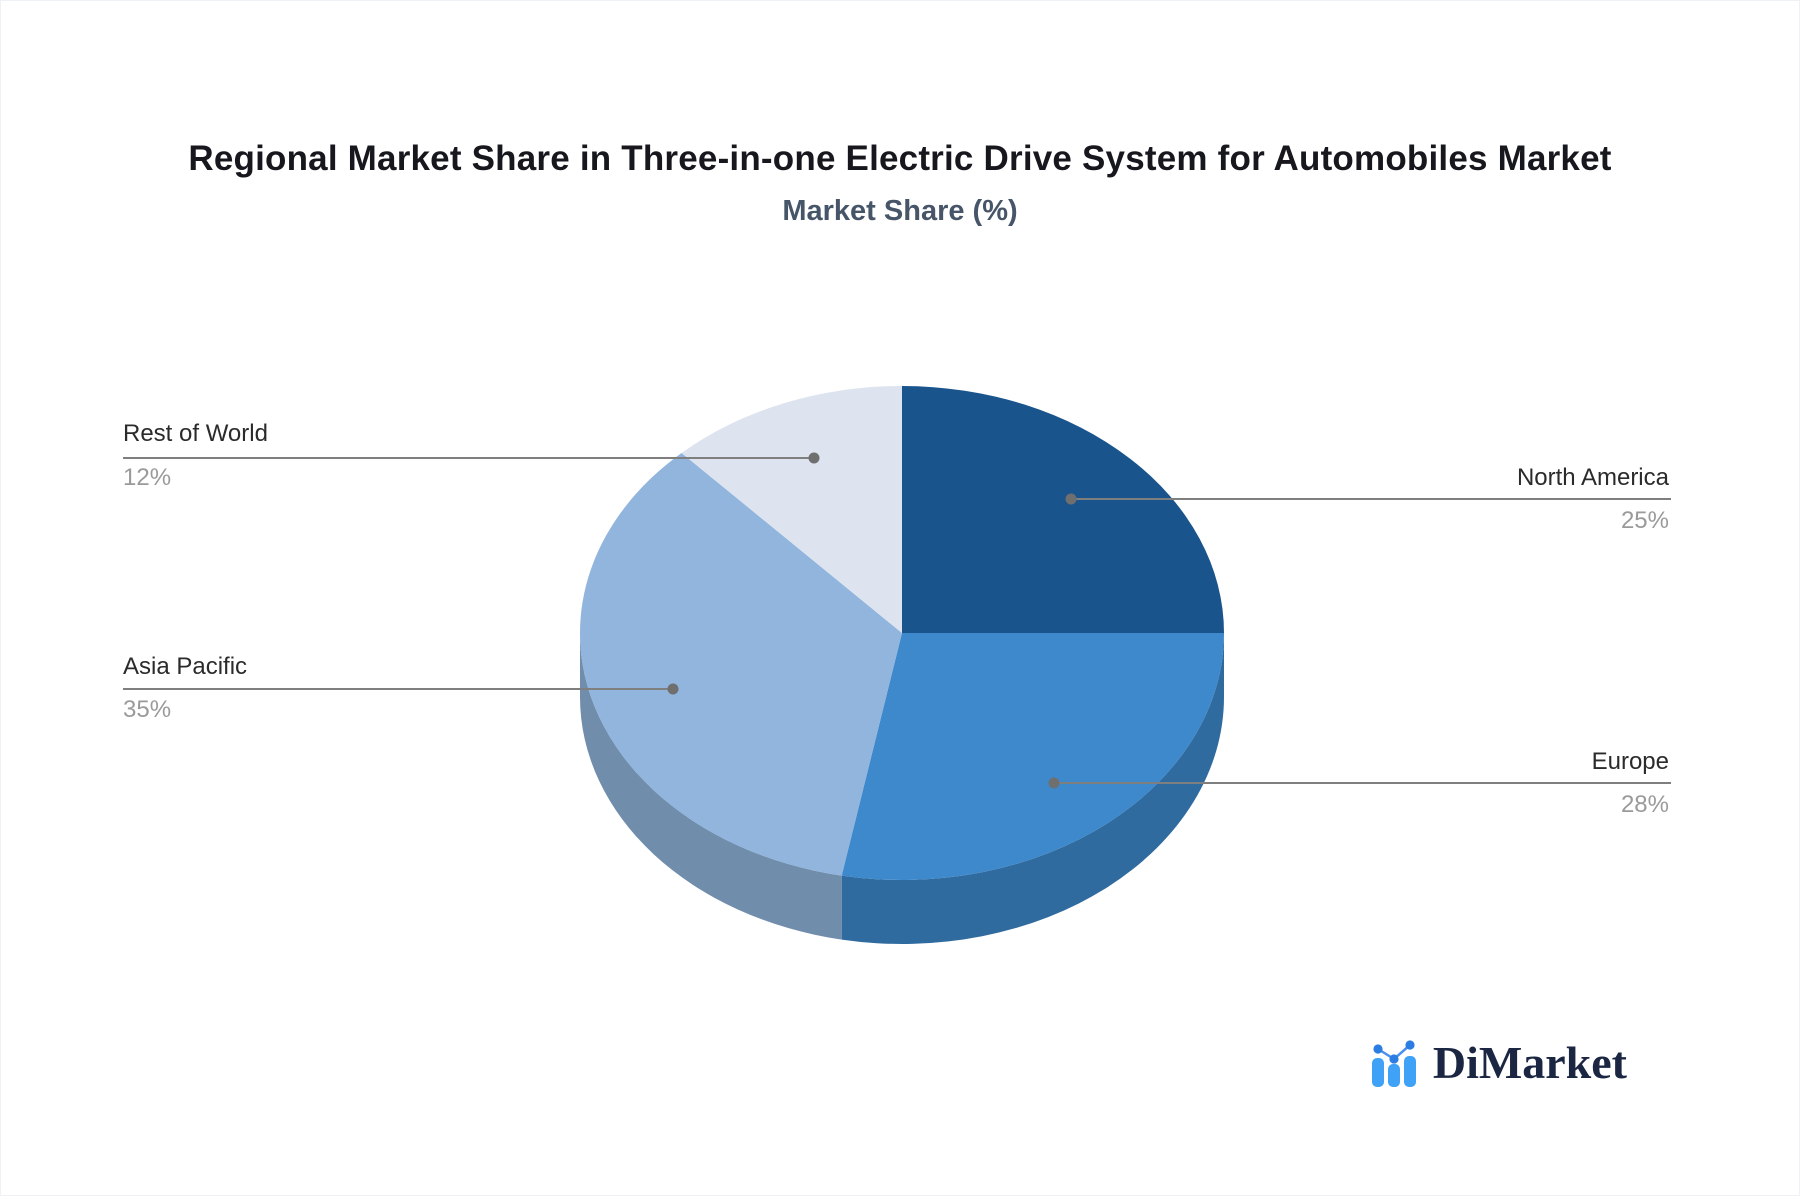 Image resolution: width=1800 pixels, height=1196 pixels. Describe the element at coordinates (1032, 756) in the screenshot. I see `pie-slice-europe` at that location.